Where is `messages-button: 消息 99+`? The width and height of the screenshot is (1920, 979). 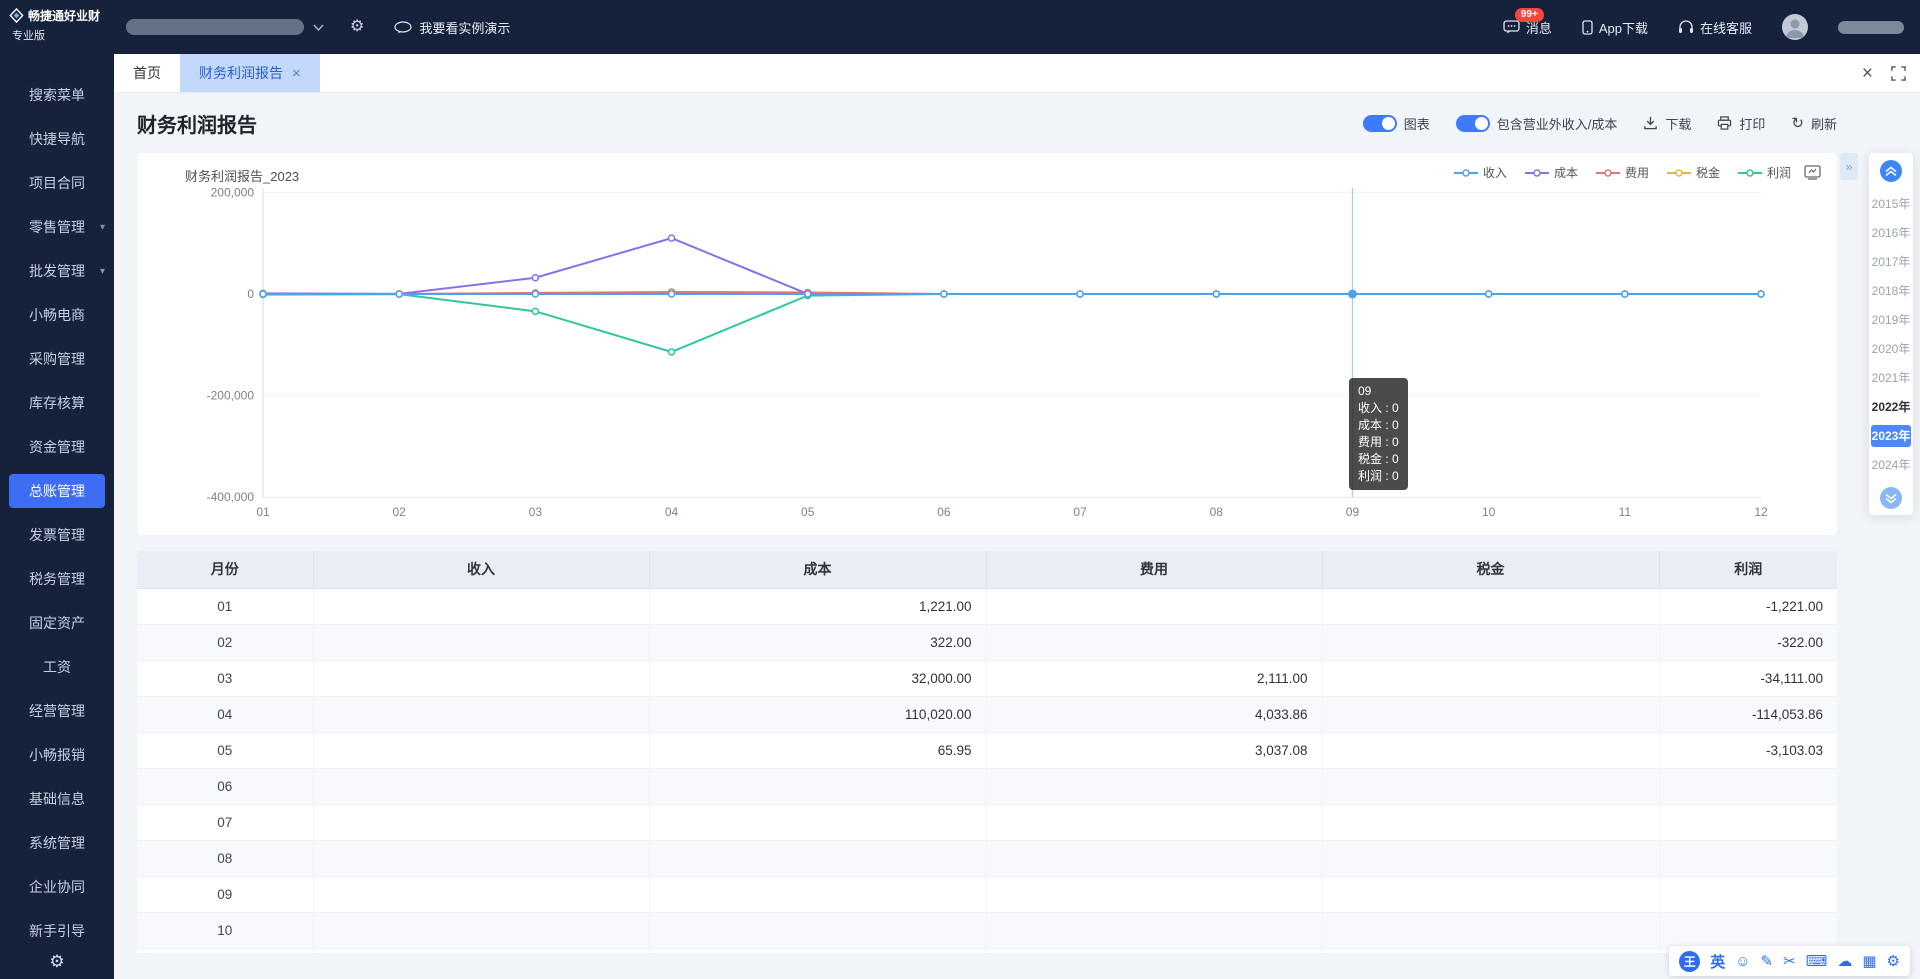
messages-button: 消息 99+ is located at coordinates (1527, 22).